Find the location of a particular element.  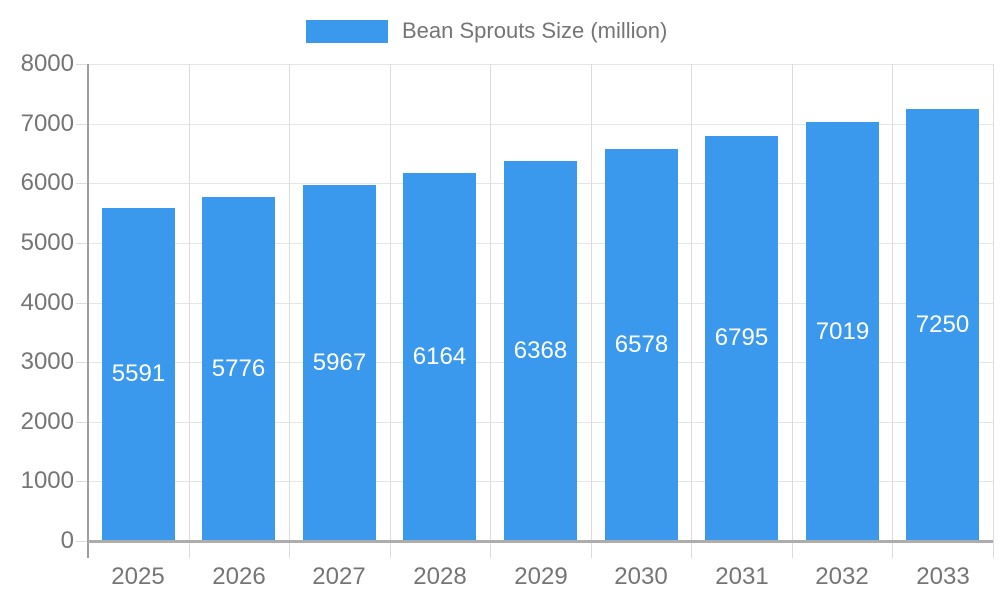

bar-value-label: 5967 is located at coordinates (339, 362).